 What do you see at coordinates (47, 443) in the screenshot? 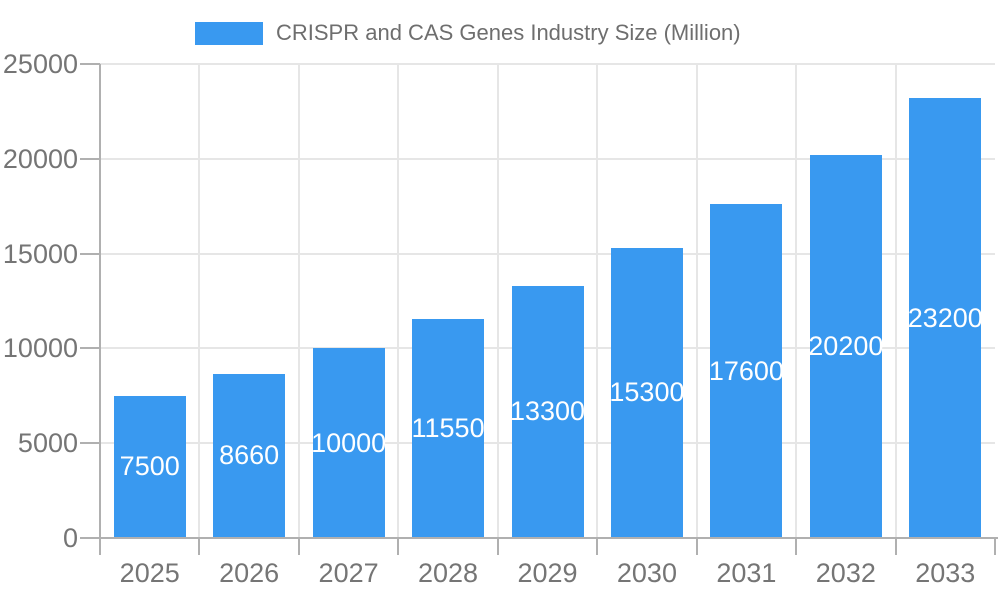
I see `y-axis-label: 5000` at bounding box center [47, 443].